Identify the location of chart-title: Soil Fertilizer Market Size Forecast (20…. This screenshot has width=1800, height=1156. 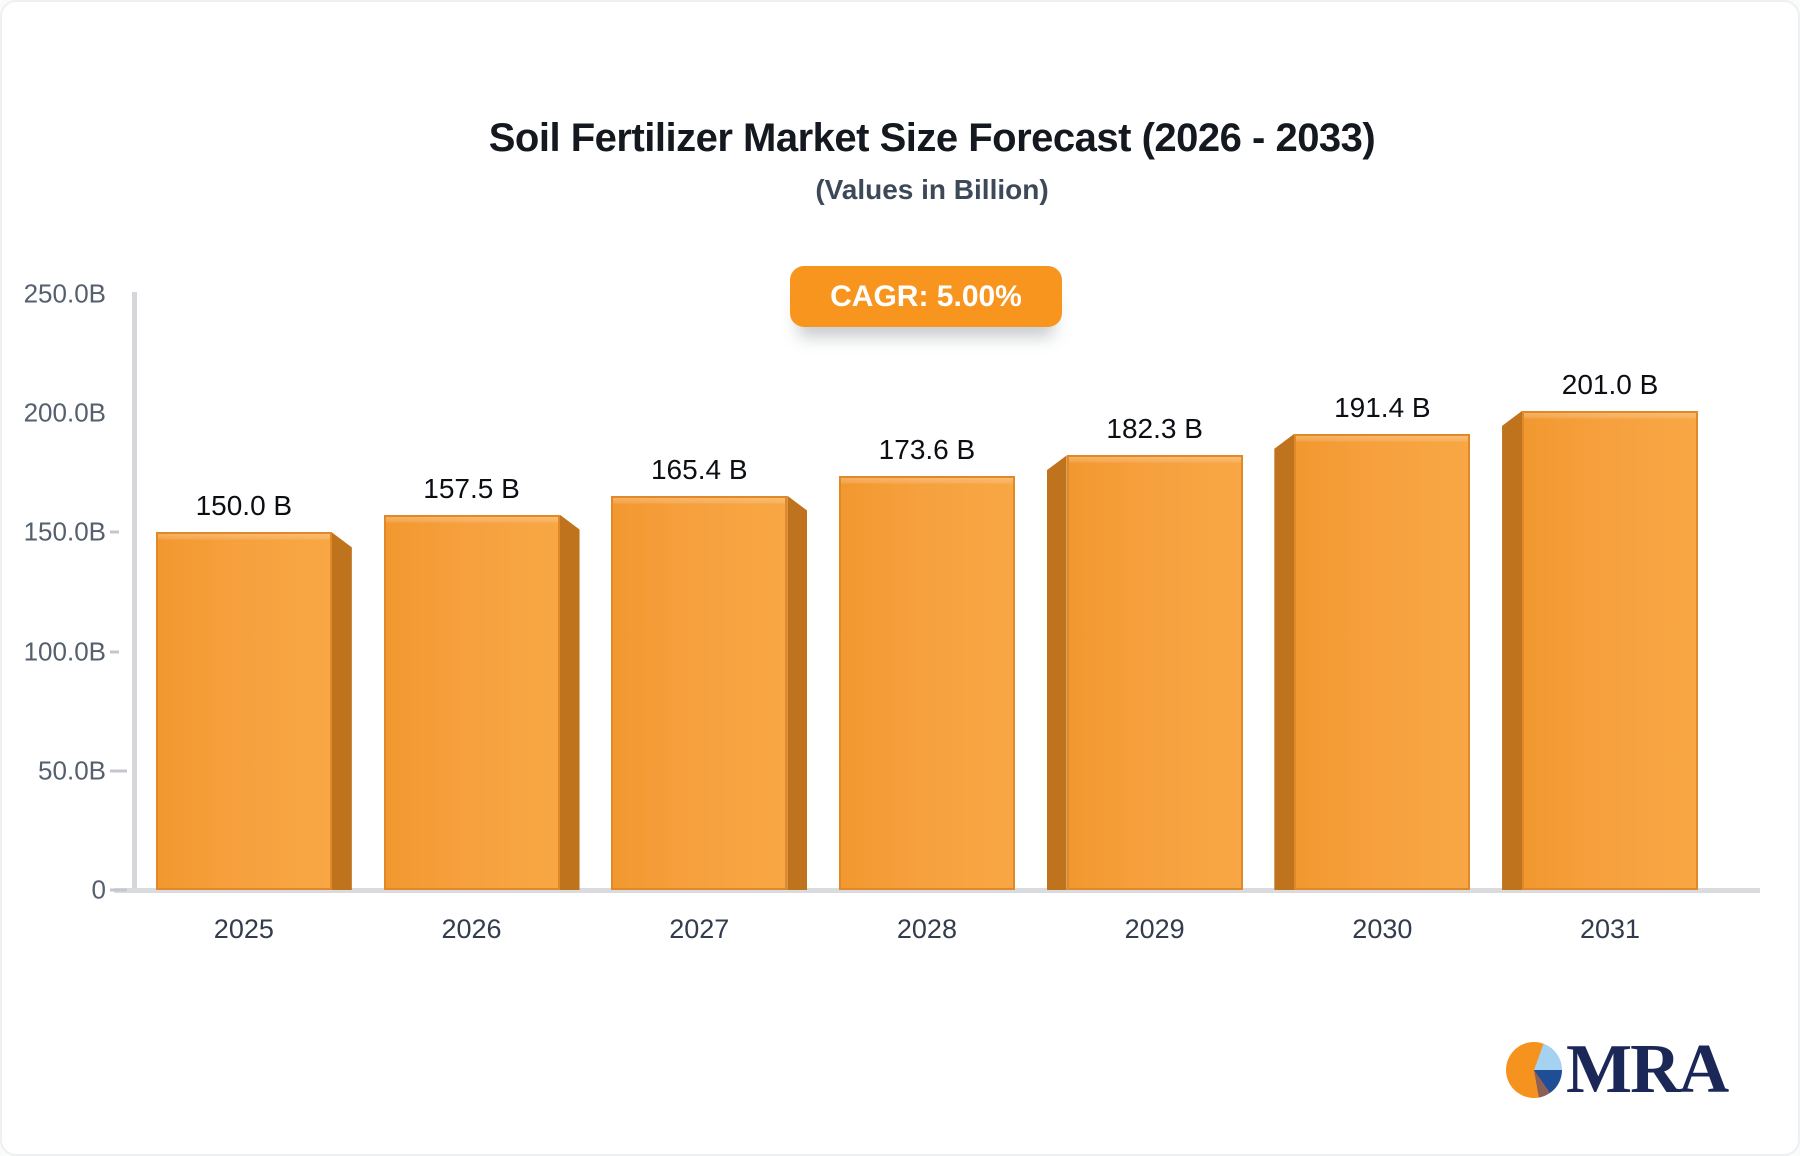
(932, 138).